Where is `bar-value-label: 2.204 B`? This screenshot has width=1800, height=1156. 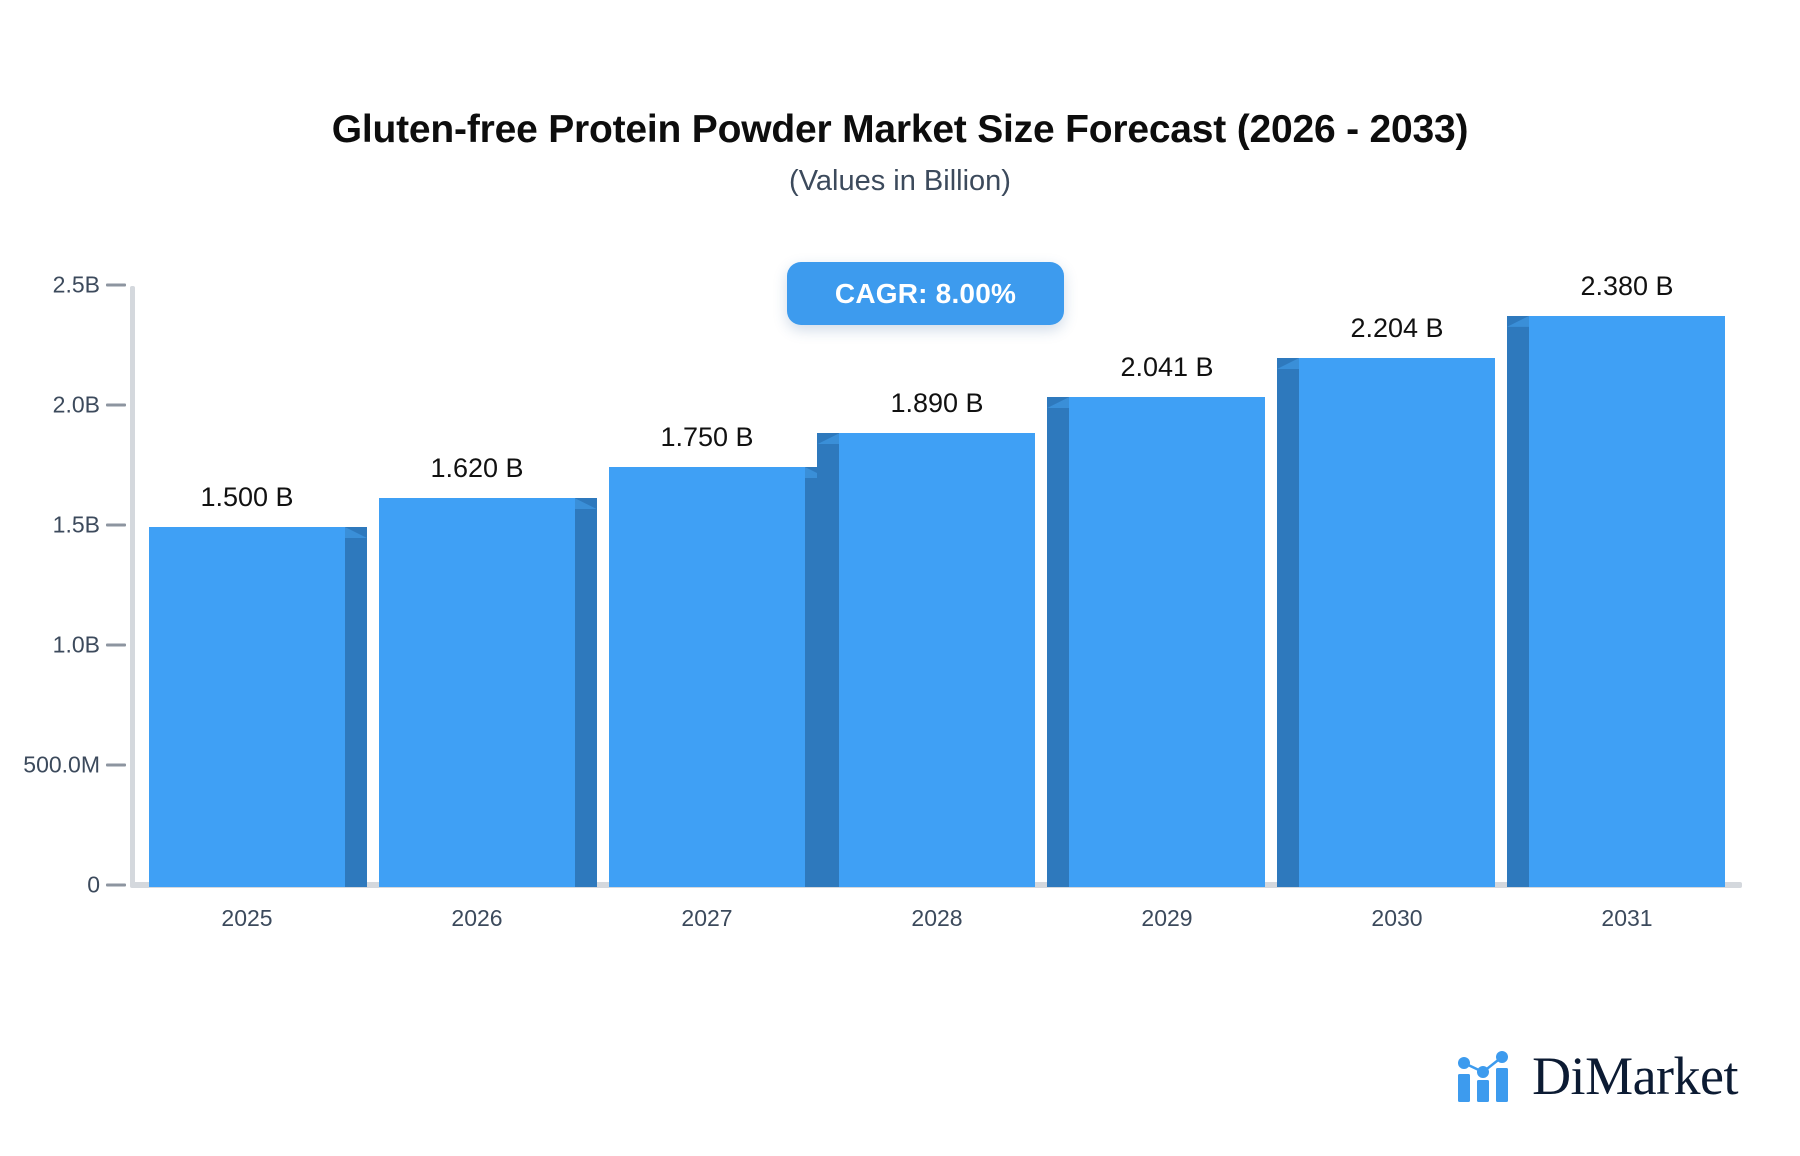
bar-value-label: 2.204 B is located at coordinates (1397, 328).